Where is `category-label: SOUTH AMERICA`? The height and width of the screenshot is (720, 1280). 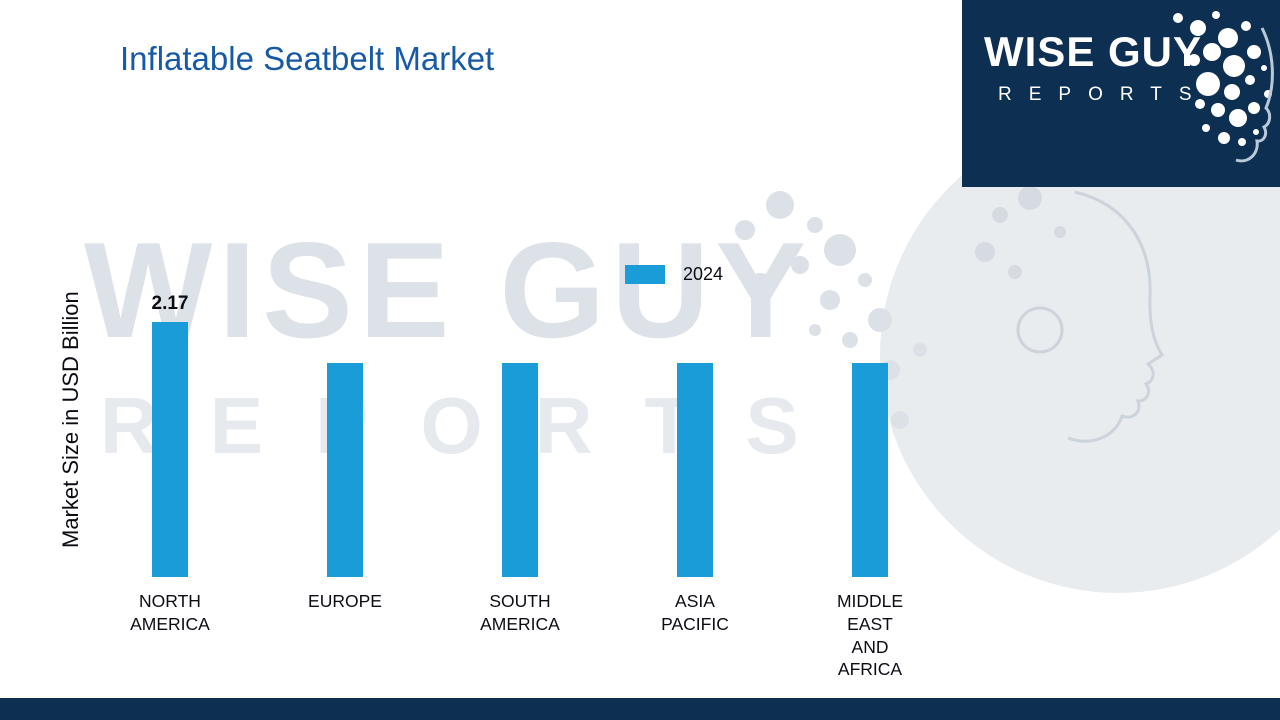 category-label: SOUTH AMERICA is located at coordinates (520, 612).